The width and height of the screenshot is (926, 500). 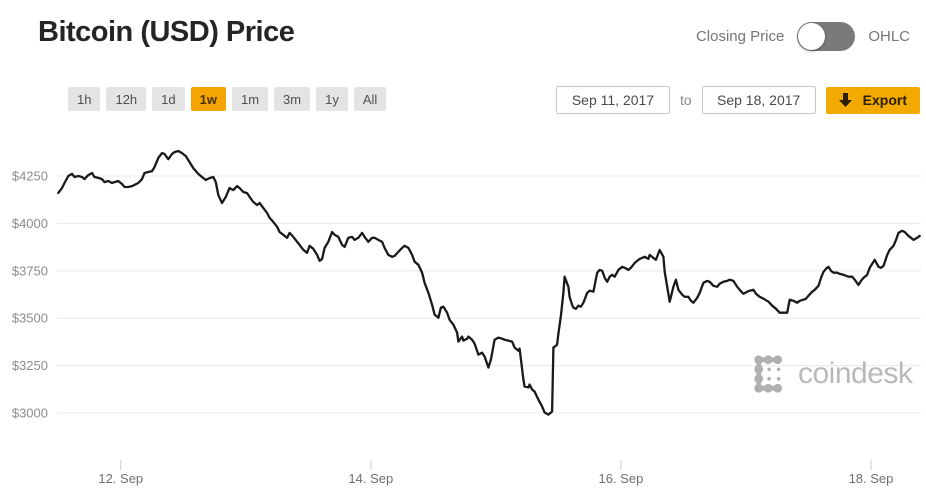 I want to click on export-button: Export, so click(x=872, y=100).